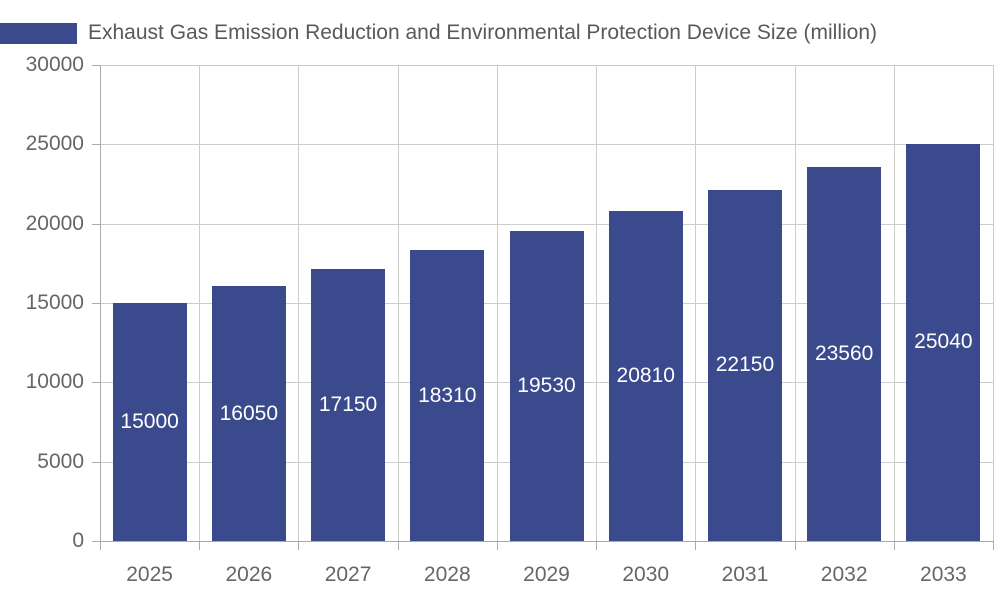 This screenshot has height=600, width=1000. What do you see at coordinates (60, 461) in the screenshot?
I see `y-tick-label: 5000` at bounding box center [60, 461].